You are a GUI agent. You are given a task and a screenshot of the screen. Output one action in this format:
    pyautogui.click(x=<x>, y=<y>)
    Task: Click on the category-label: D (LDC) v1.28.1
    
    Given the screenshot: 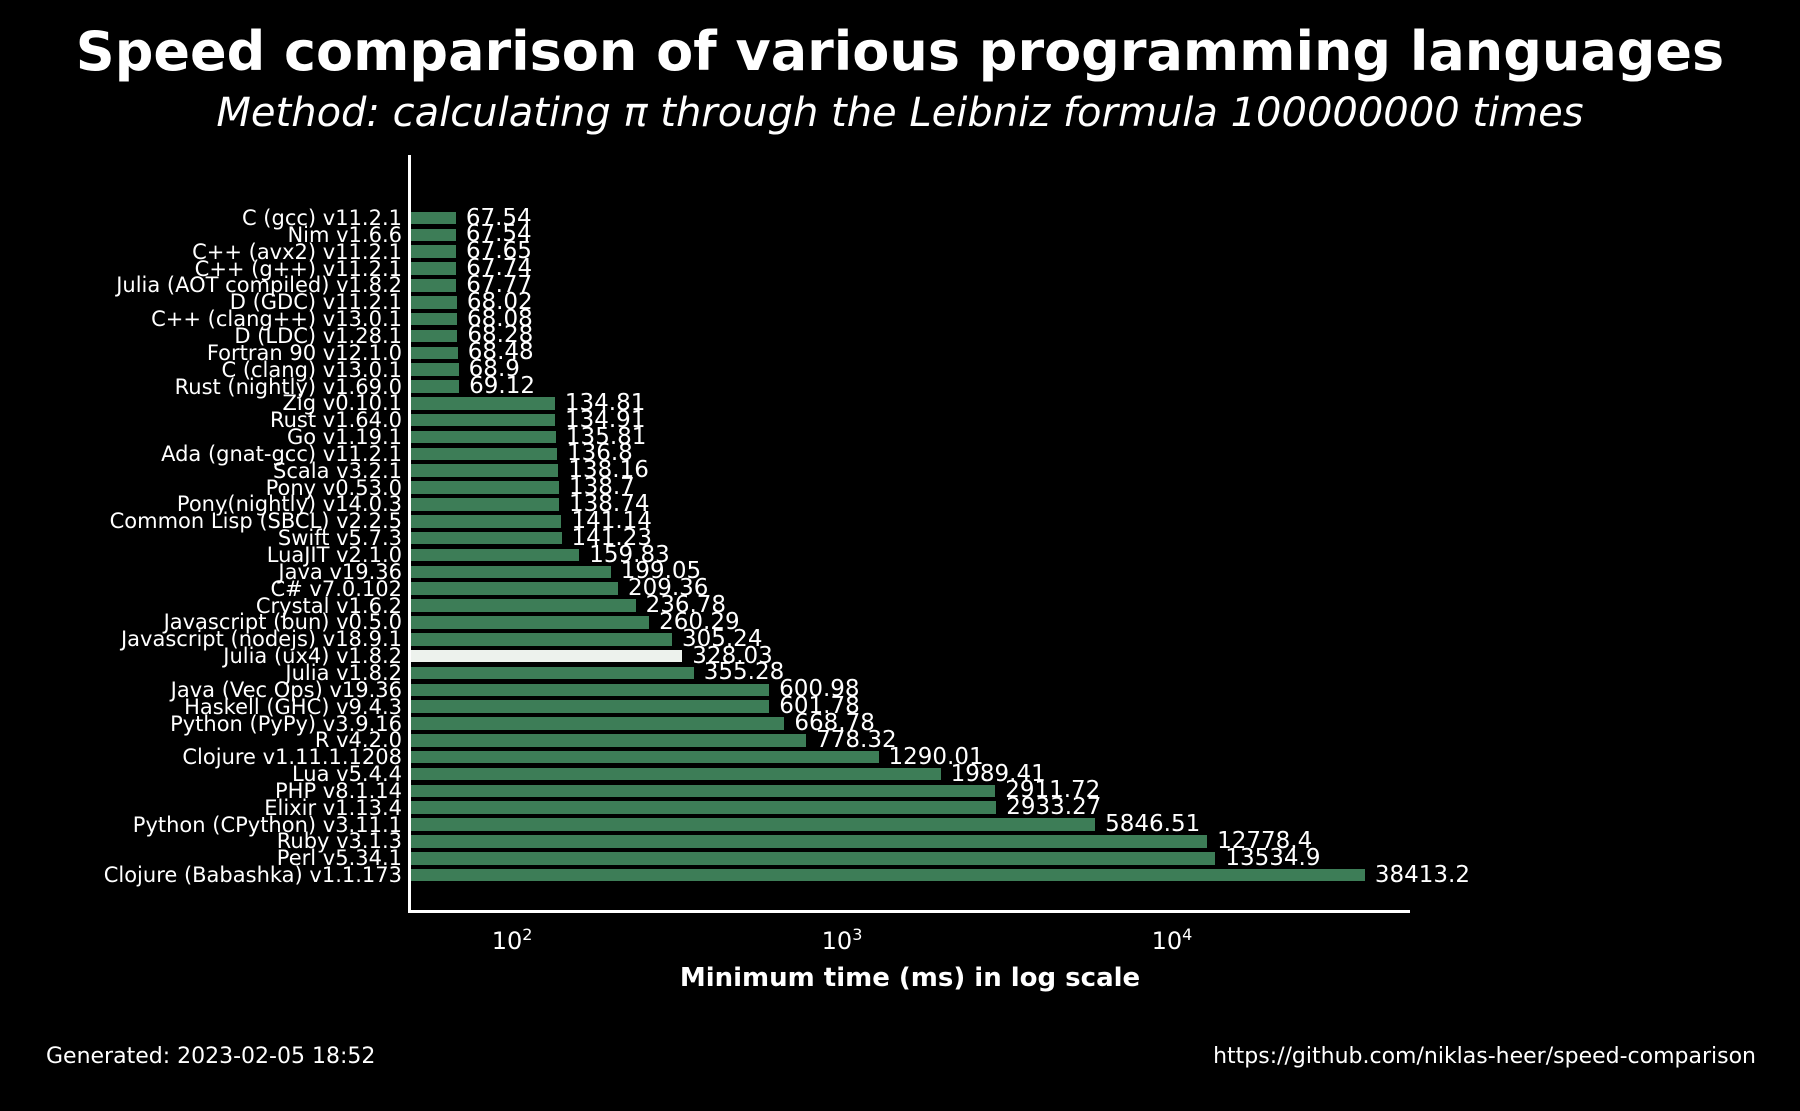 What is the action you would take?
    pyautogui.click(x=318, y=335)
    